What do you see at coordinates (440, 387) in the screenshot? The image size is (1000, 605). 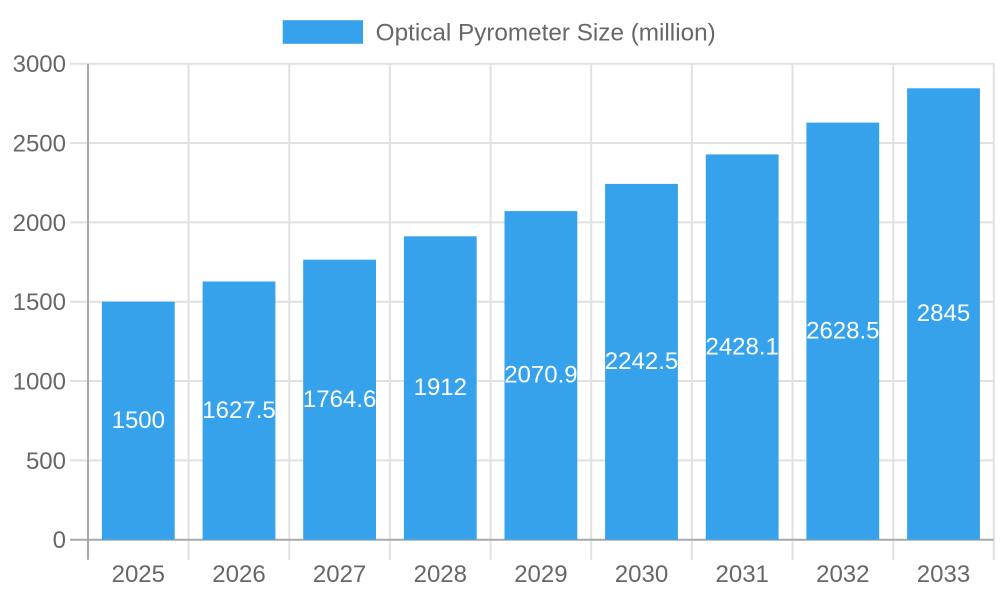 I see `svg-text: 1912` at bounding box center [440, 387].